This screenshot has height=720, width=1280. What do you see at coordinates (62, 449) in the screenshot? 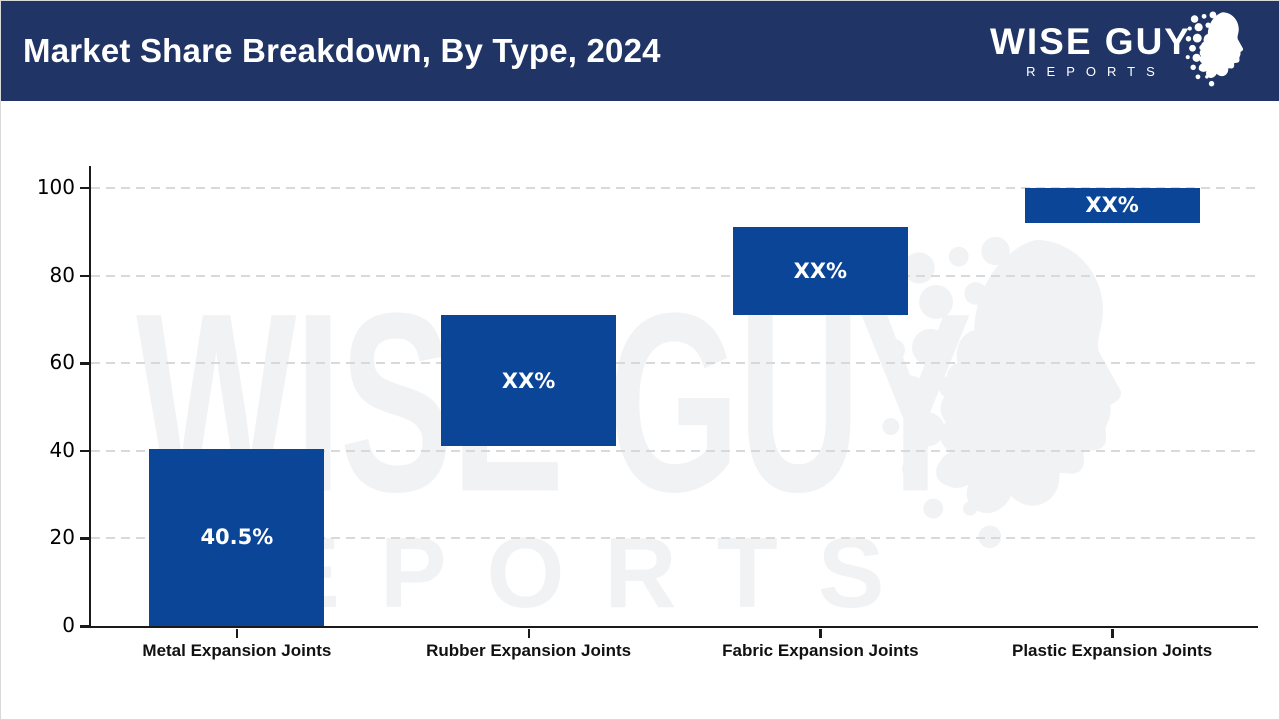
I see `y-axis-tick-label: 40` at bounding box center [62, 449].